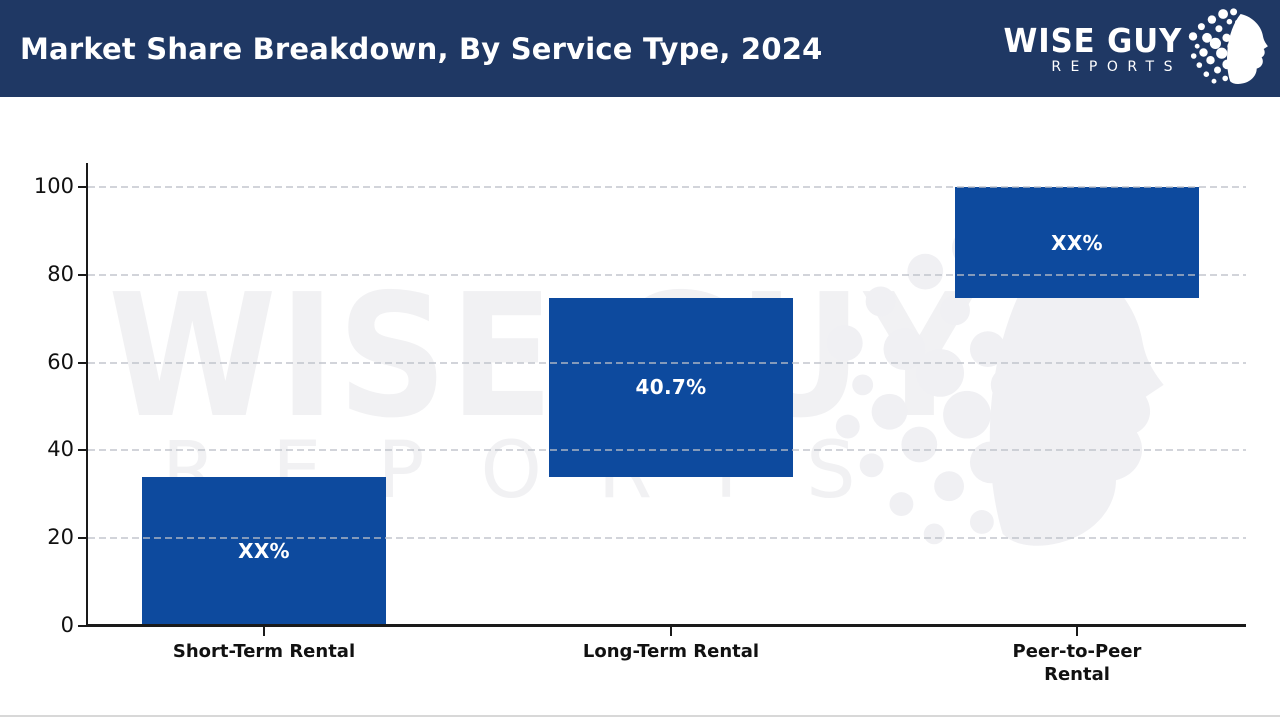  What do you see at coordinates (87, 395) in the screenshot?
I see `y-axis-line` at bounding box center [87, 395].